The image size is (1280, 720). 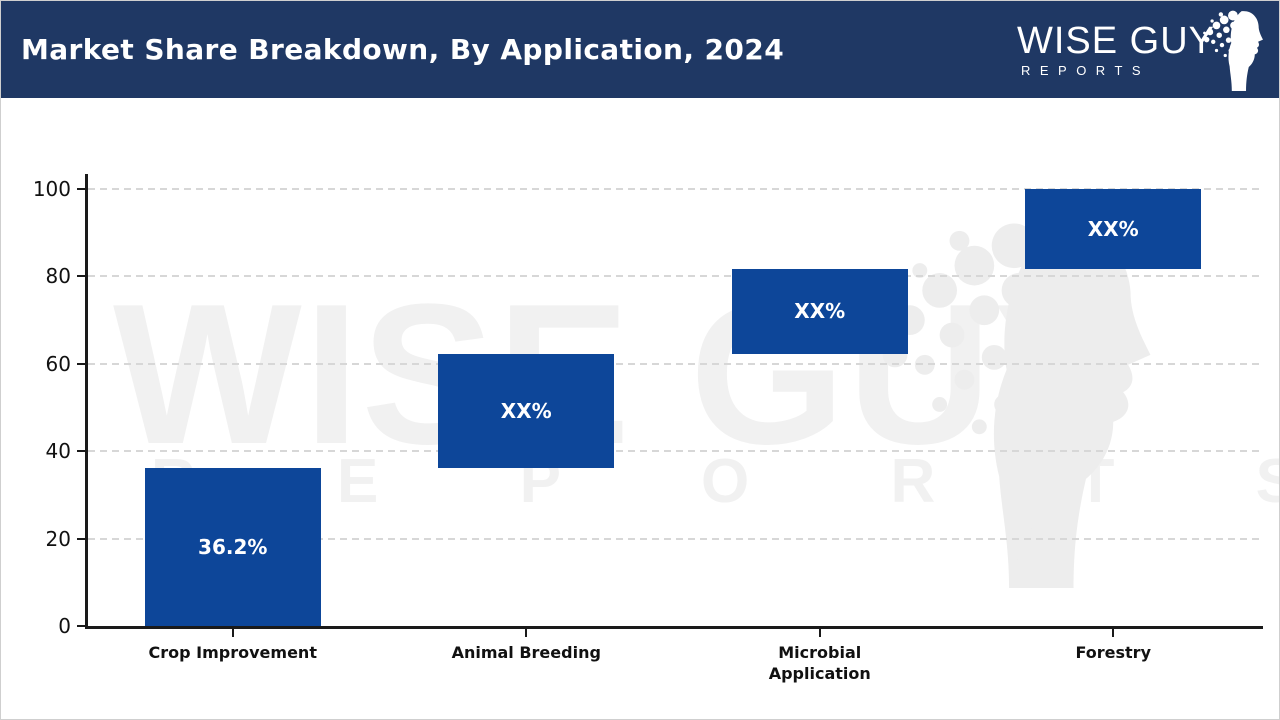 I want to click on bar-value-label: 36.2%, so click(x=233, y=546).